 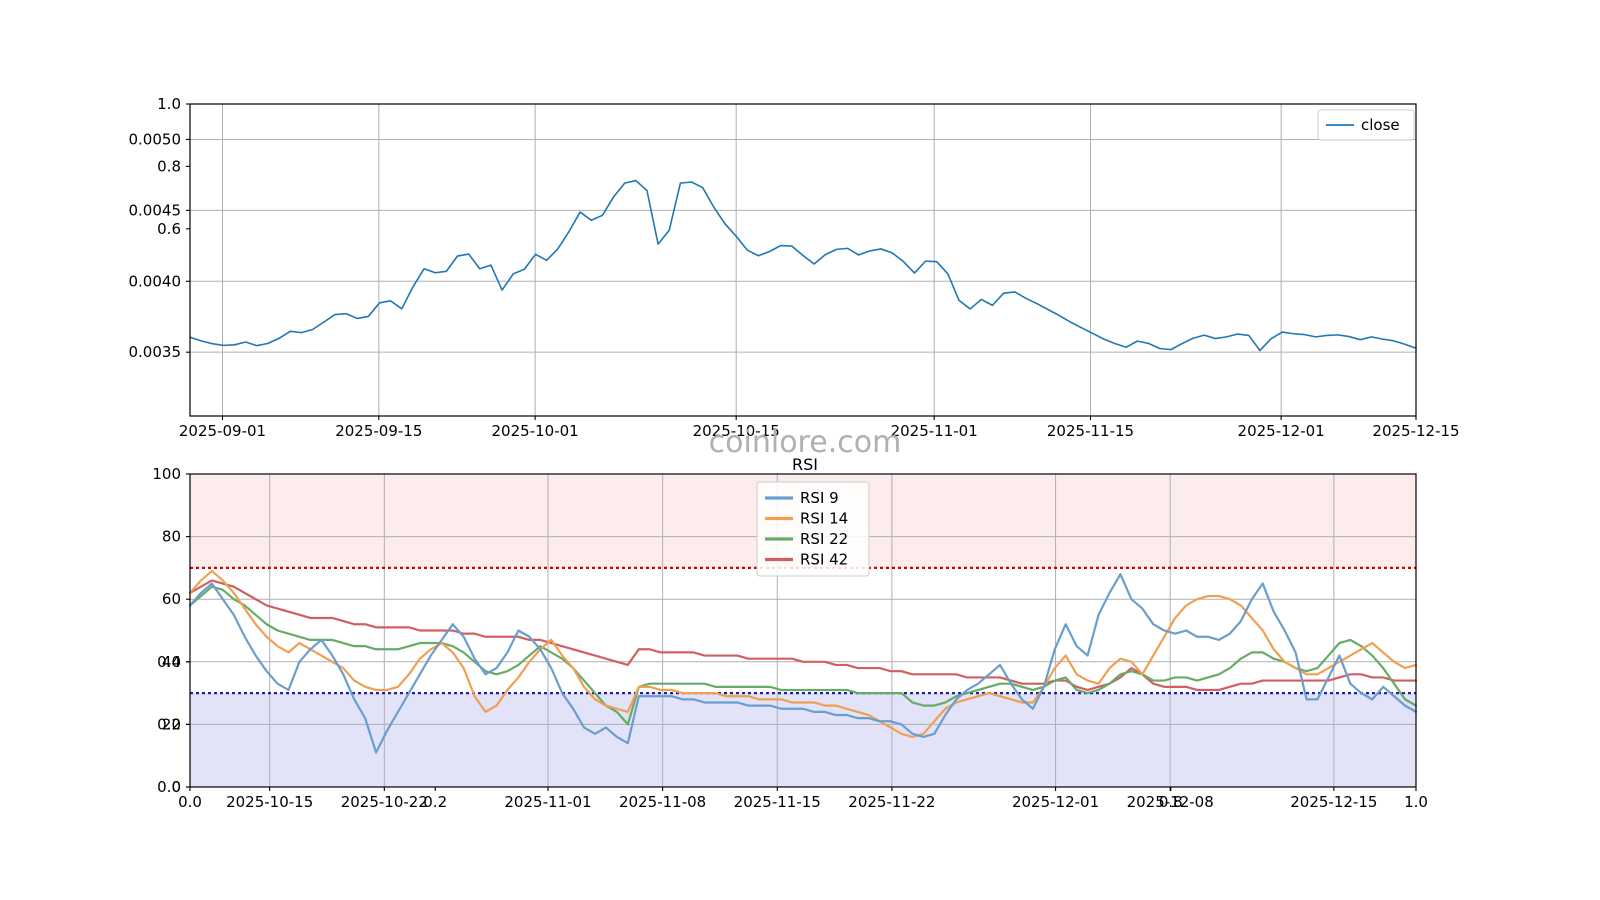 What do you see at coordinates (378, 431) in the screenshot?
I see `price-xtick-label-1: 2025-09-15` at bounding box center [378, 431].